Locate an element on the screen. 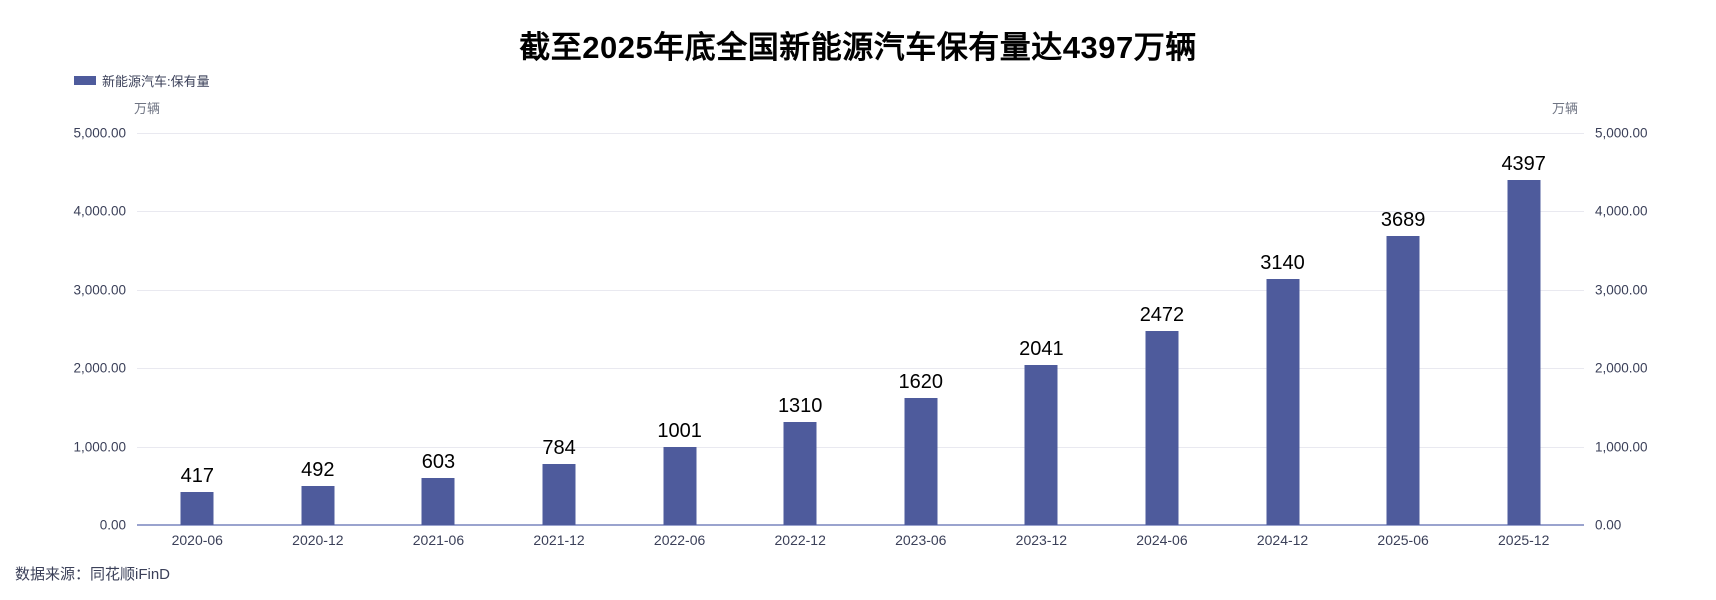 This screenshot has height=600, width=1716. y-axis-tick-label-right: 1,000.00 is located at coordinates (1621, 447).